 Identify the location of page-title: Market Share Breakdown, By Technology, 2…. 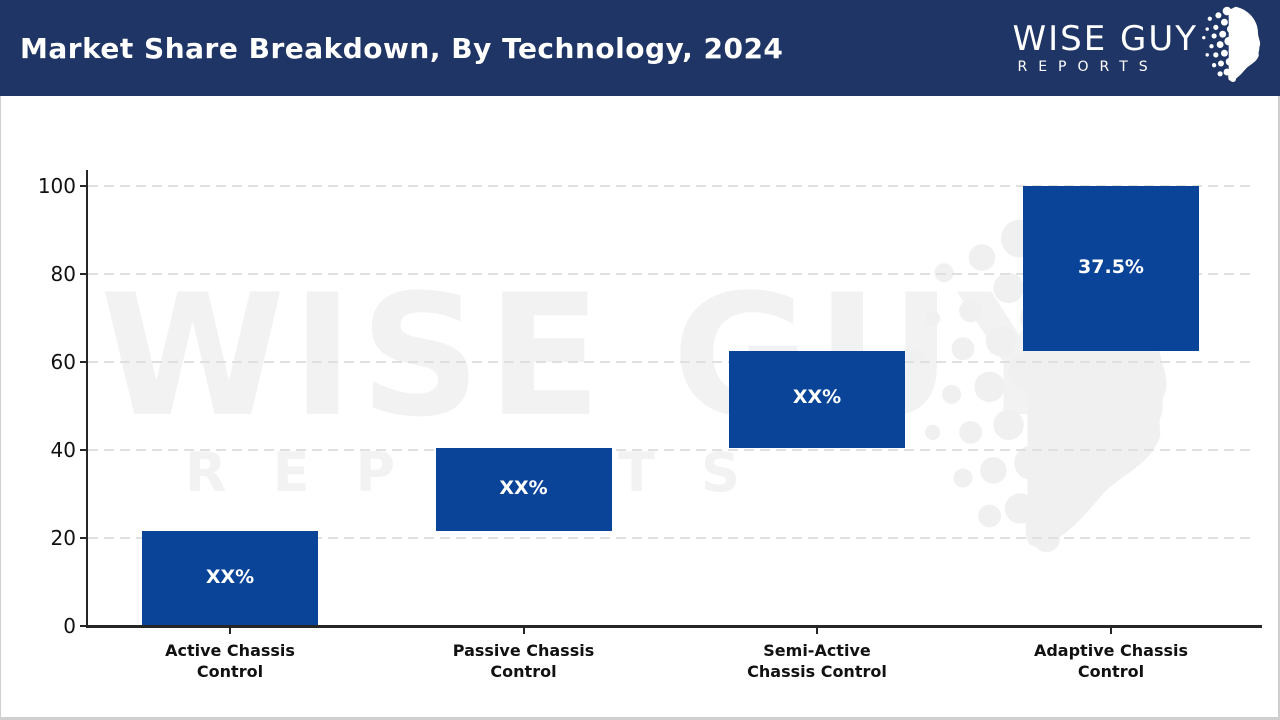
(402, 48).